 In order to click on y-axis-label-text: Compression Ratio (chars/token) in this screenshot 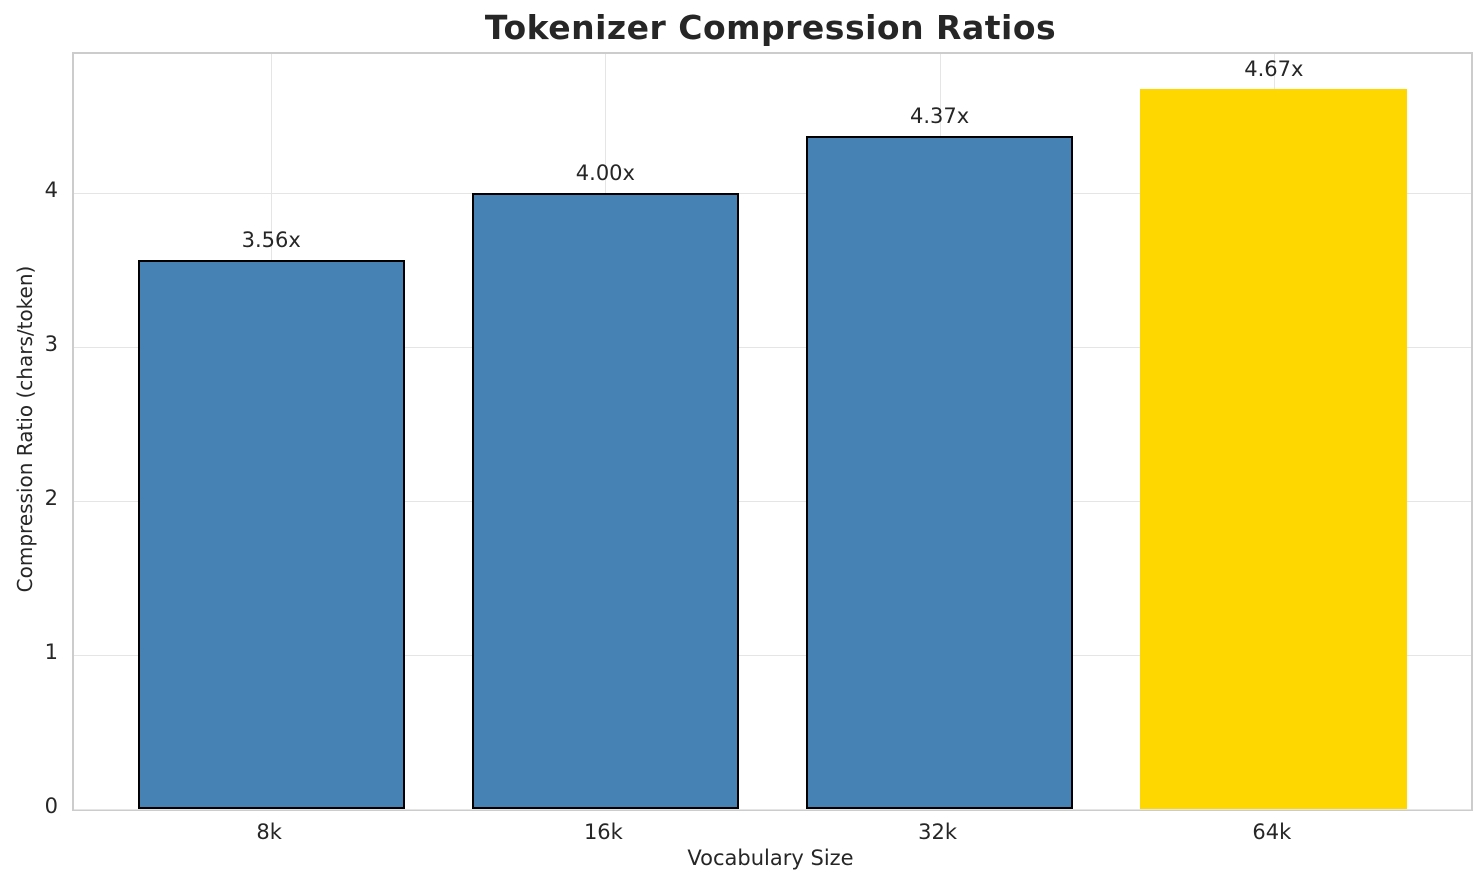, I will do `click(25, 429)`.